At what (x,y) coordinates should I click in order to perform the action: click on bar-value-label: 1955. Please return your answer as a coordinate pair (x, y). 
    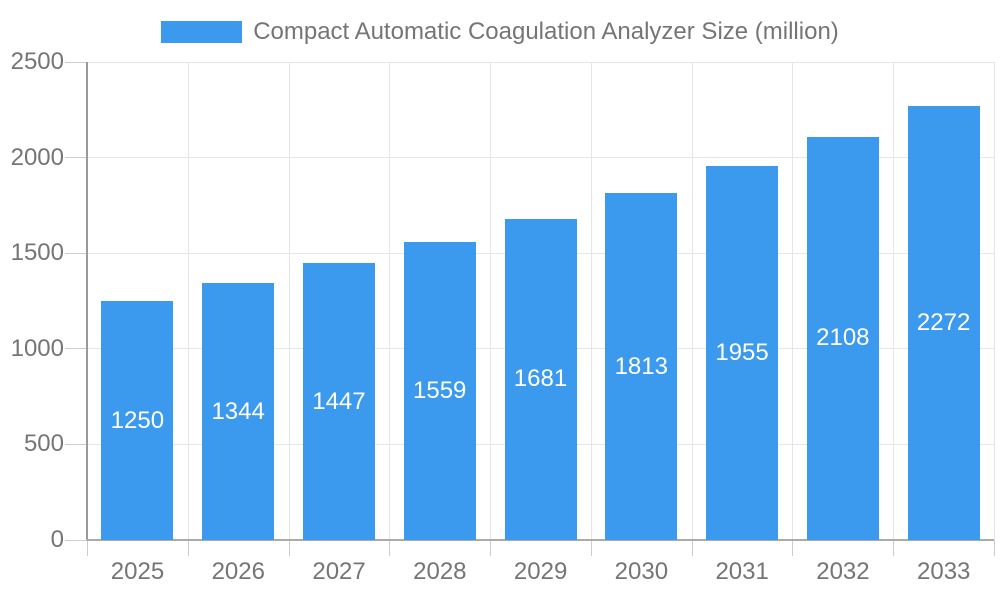
    Looking at the image, I should click on (742, 353).